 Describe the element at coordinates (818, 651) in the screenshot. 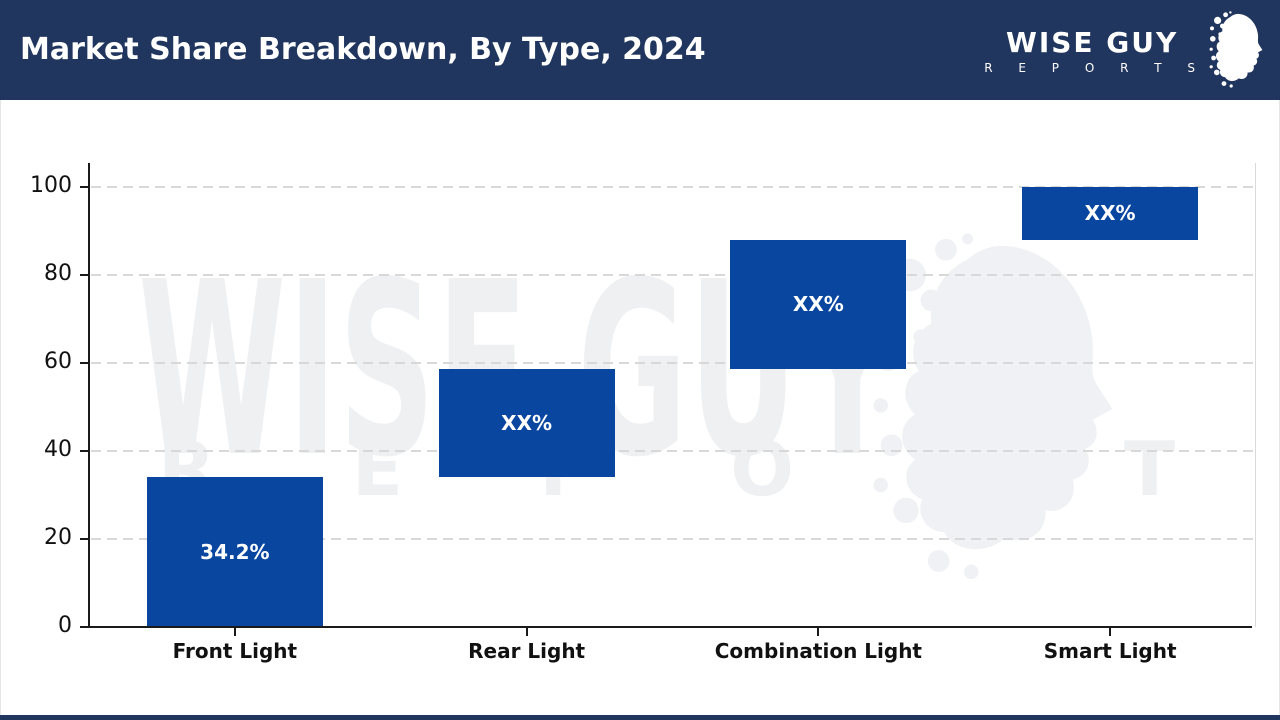

I see `x-axis-category-label: Combination Light` at that location.